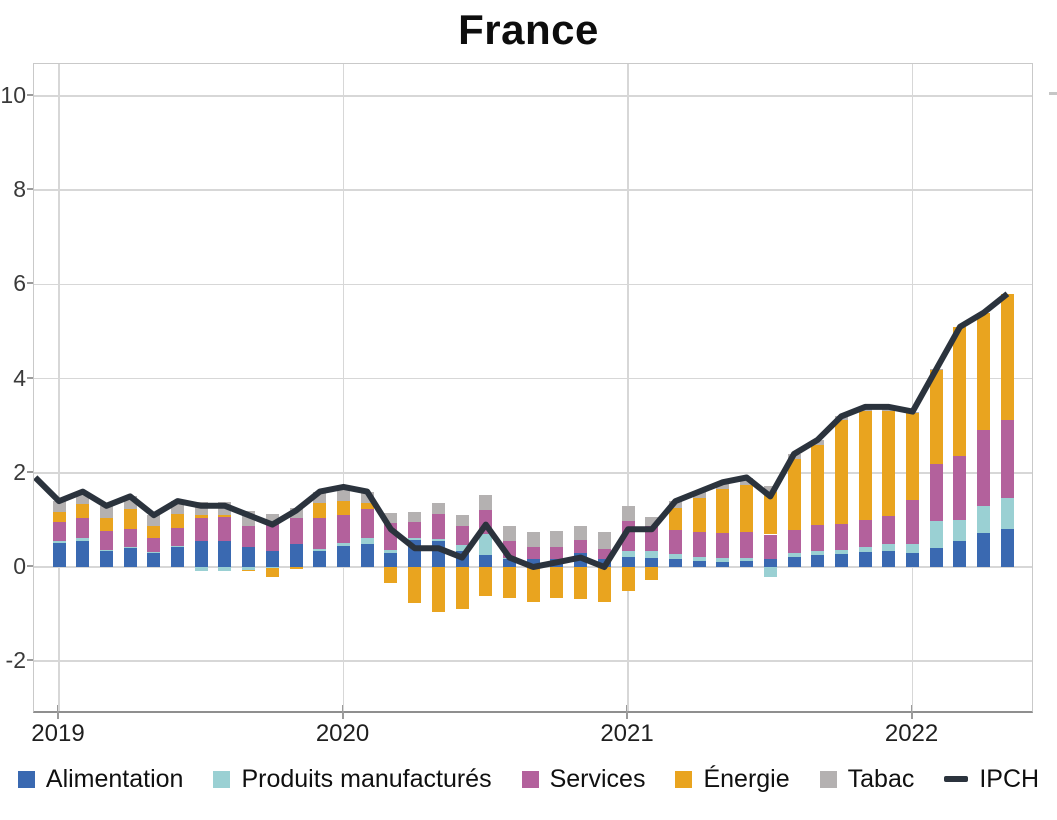 This screenshot has height=820, width=1057. I want to click on legend-item: Services, so click(583, 779).